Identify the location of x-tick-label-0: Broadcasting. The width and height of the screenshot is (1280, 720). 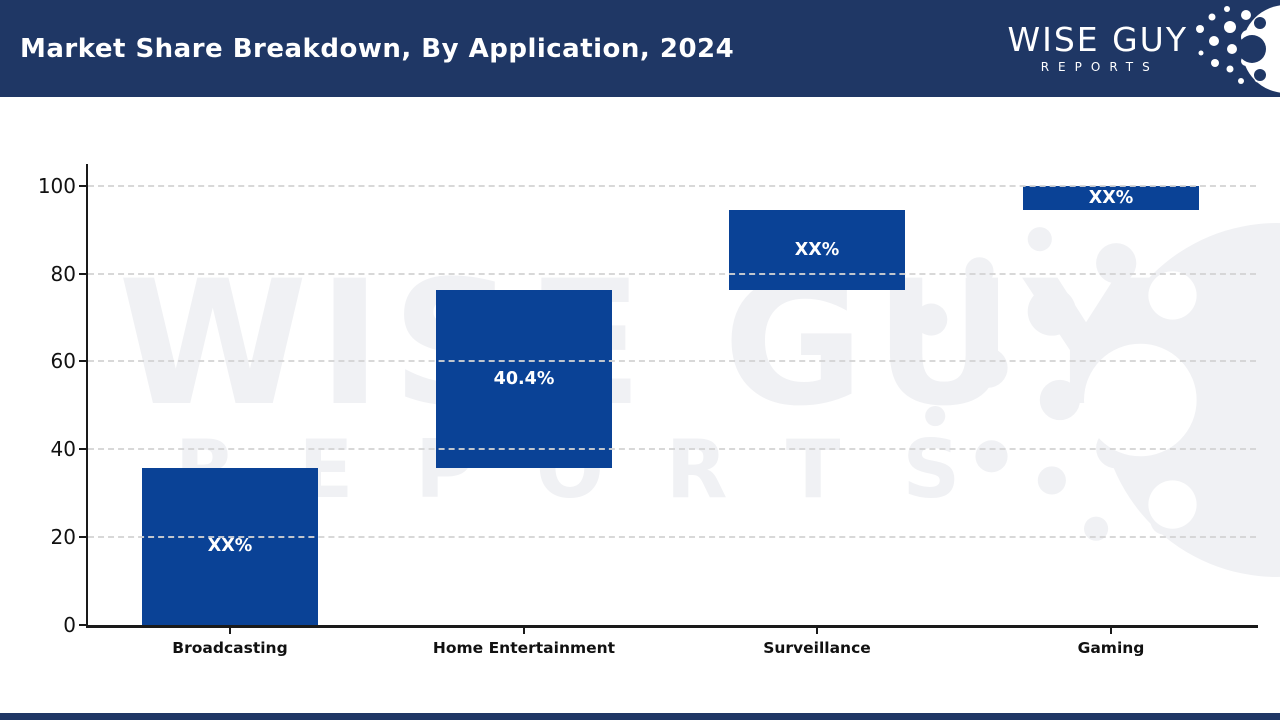
(230, 648).